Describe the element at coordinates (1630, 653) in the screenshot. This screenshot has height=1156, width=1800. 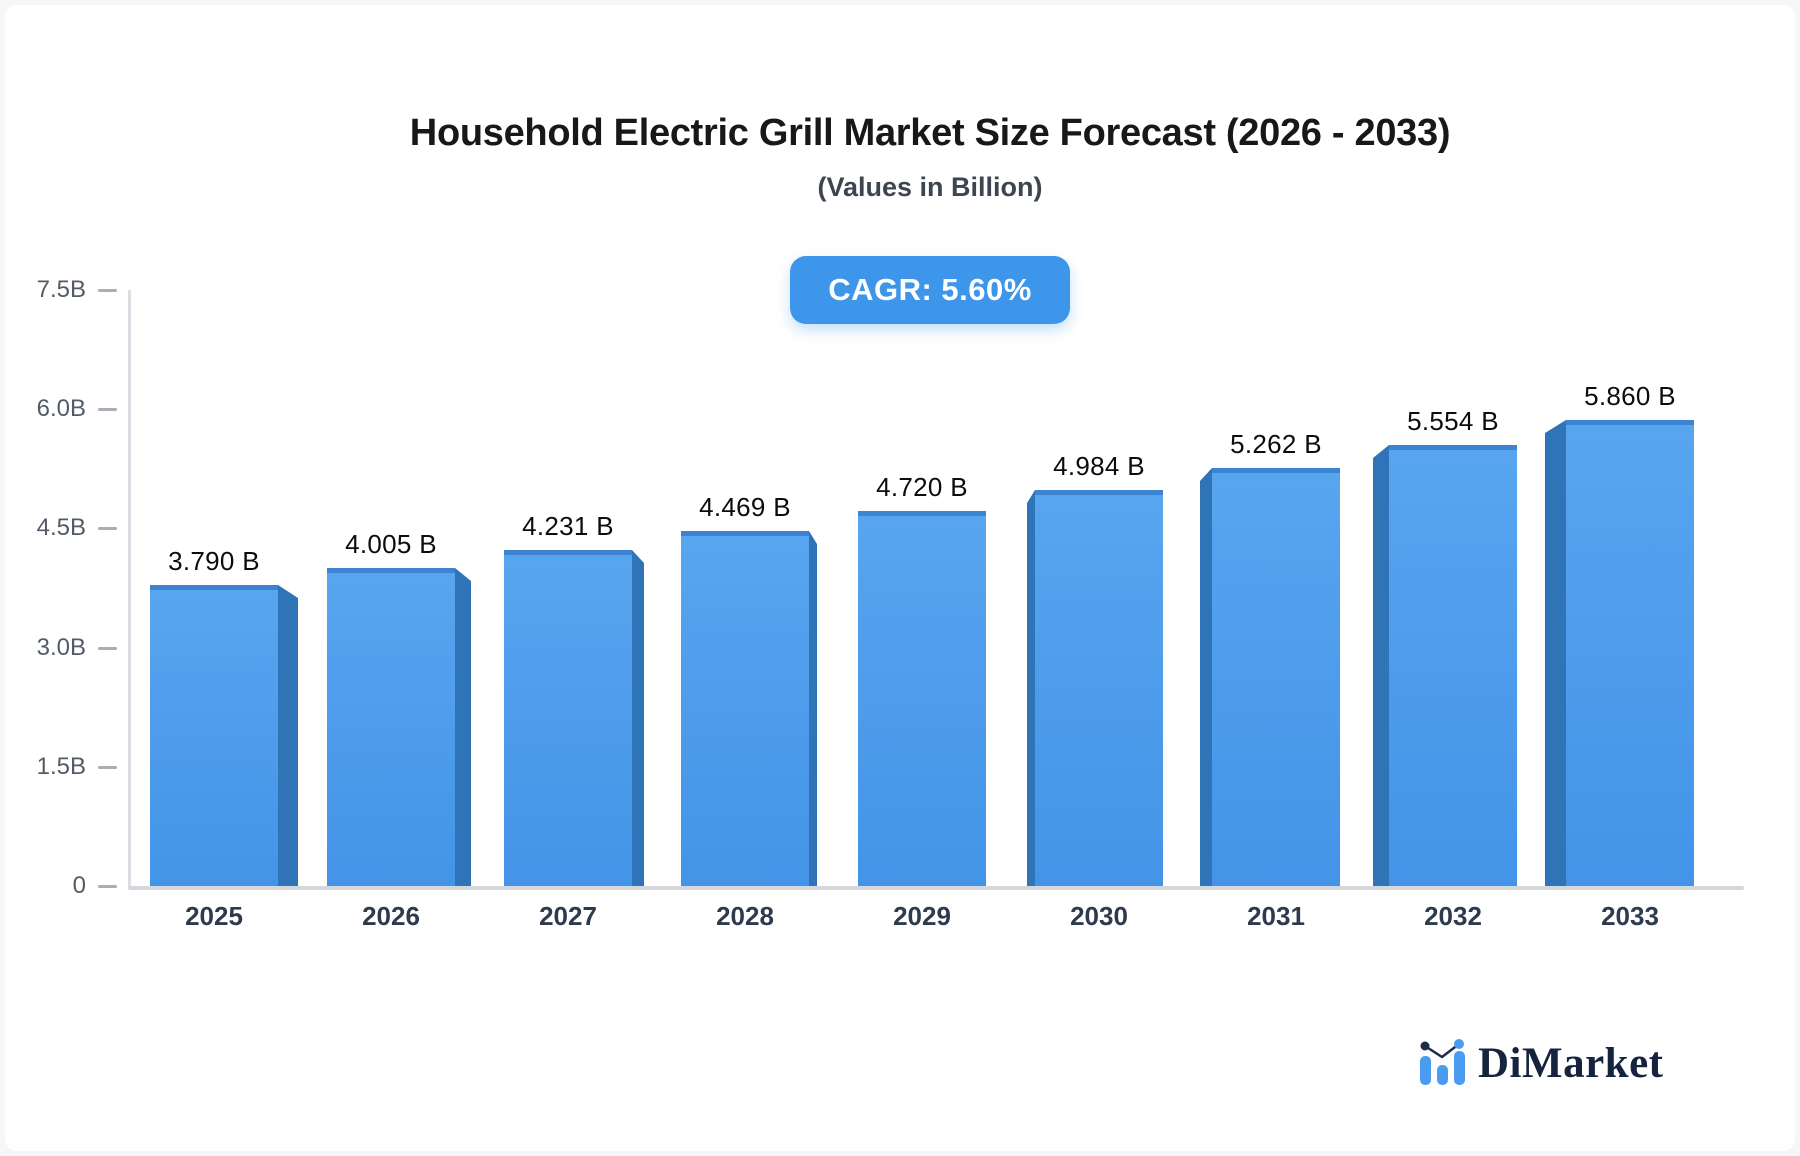
I see `bar-2033` at that location.